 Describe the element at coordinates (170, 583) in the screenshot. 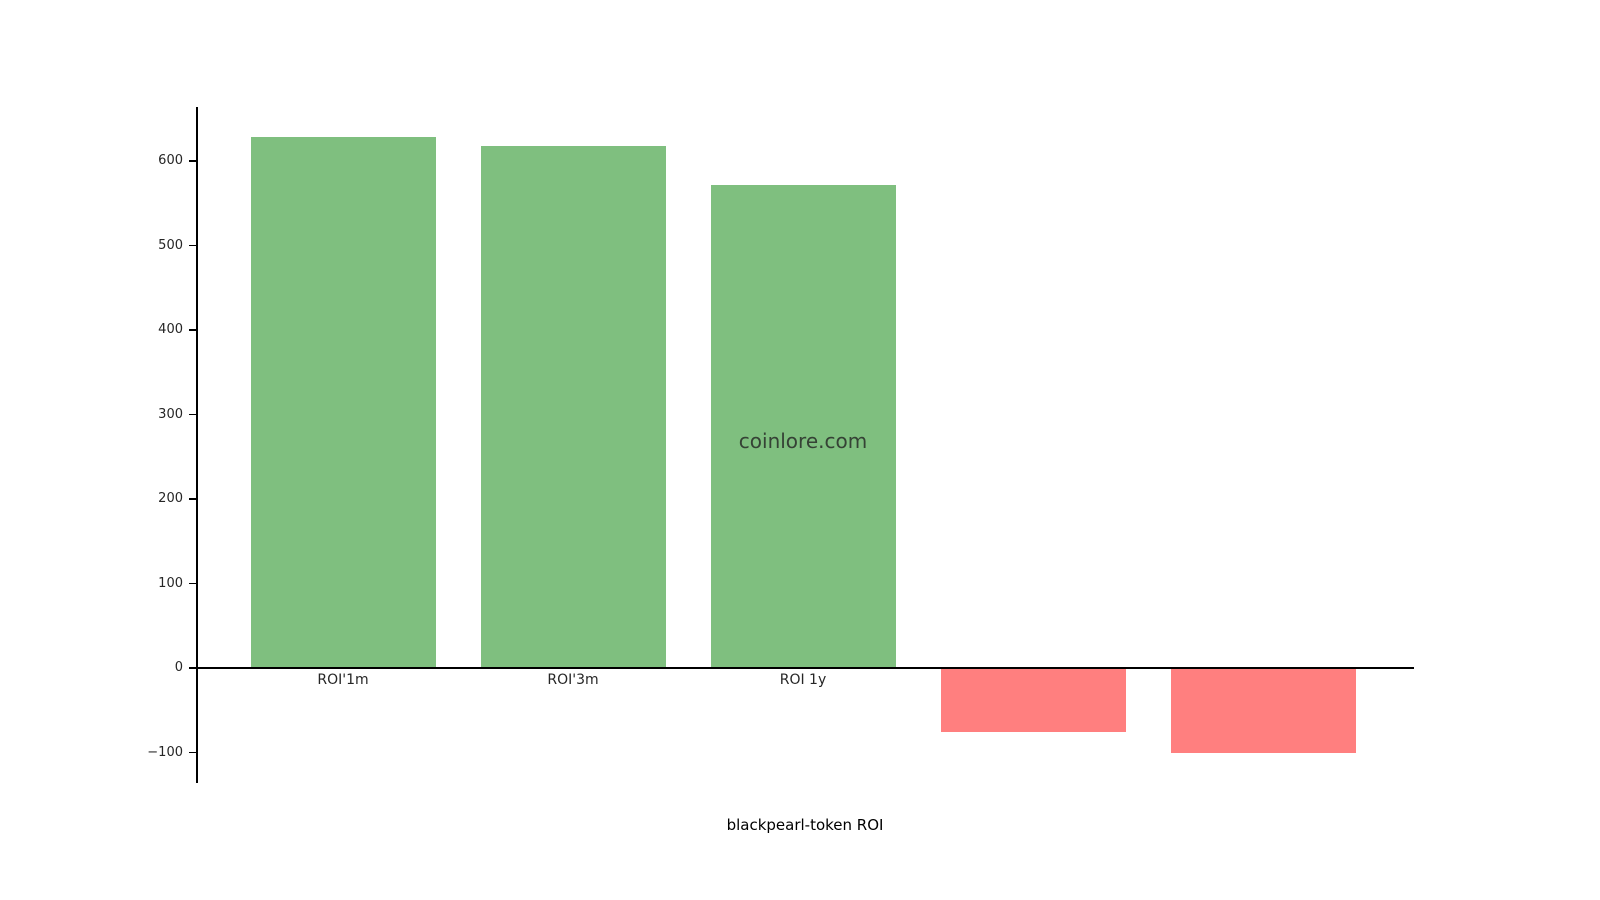

I see `y-tick-label: 100` at that location.